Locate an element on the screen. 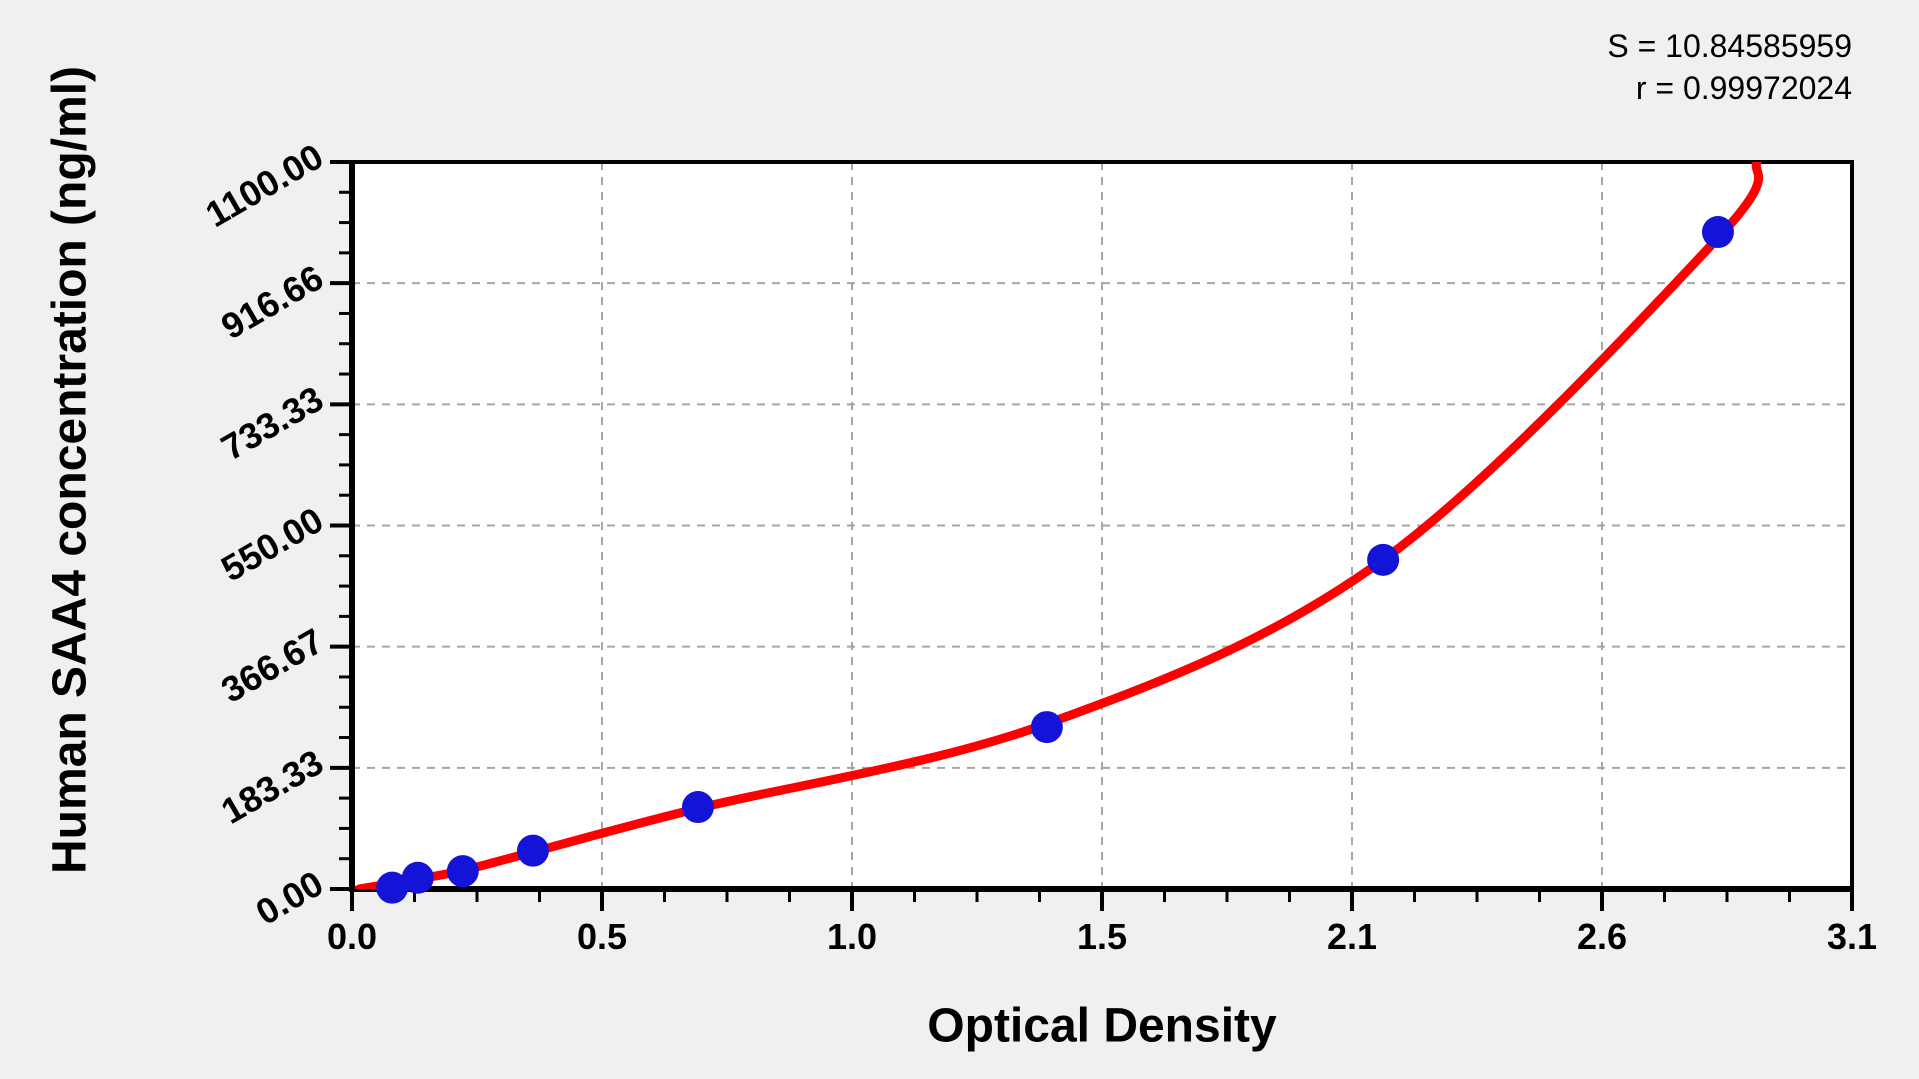 The height and width of the screenshot is (1079, 1919). x-tick-label: 2.1 is located at coordinates (1352, 936).